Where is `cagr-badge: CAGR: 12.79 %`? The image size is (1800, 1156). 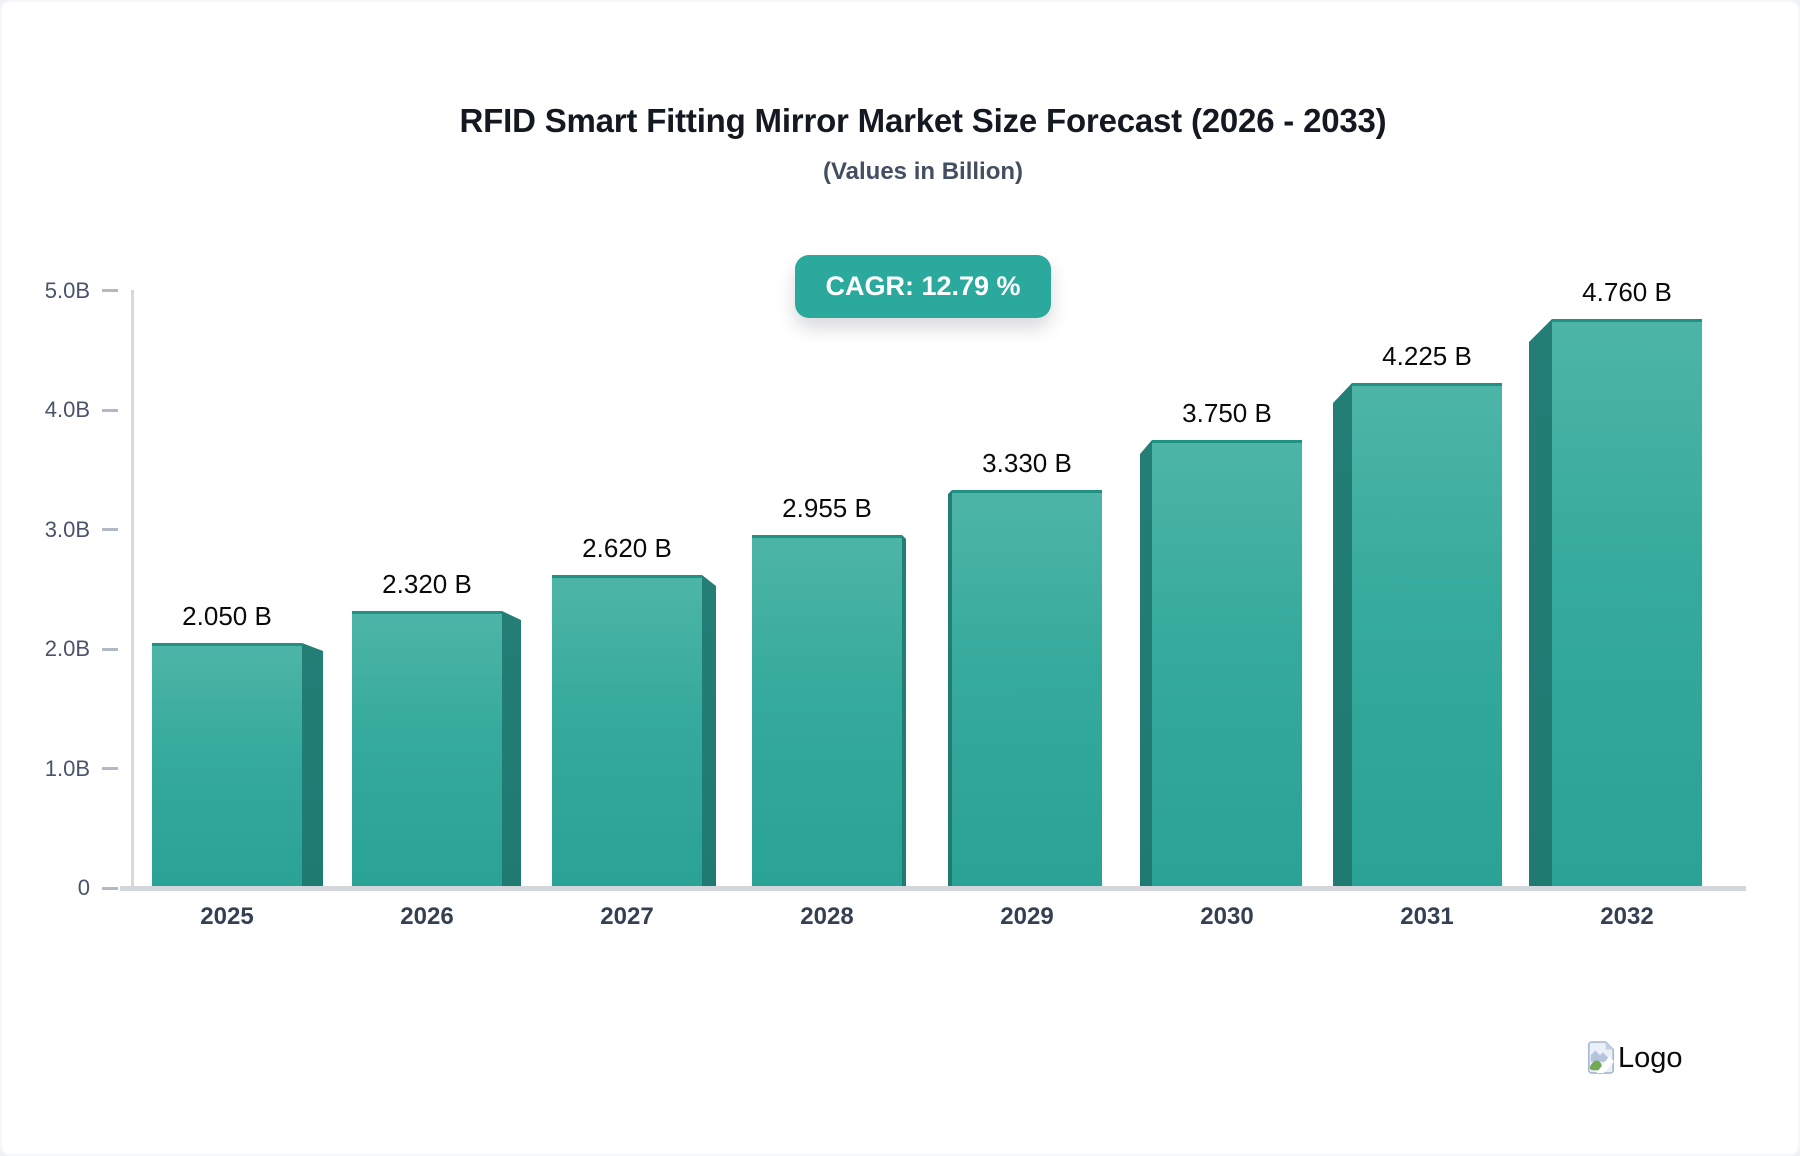 cagr-badge: CAGR: 12.79 % is located at coordinates (923, 286).